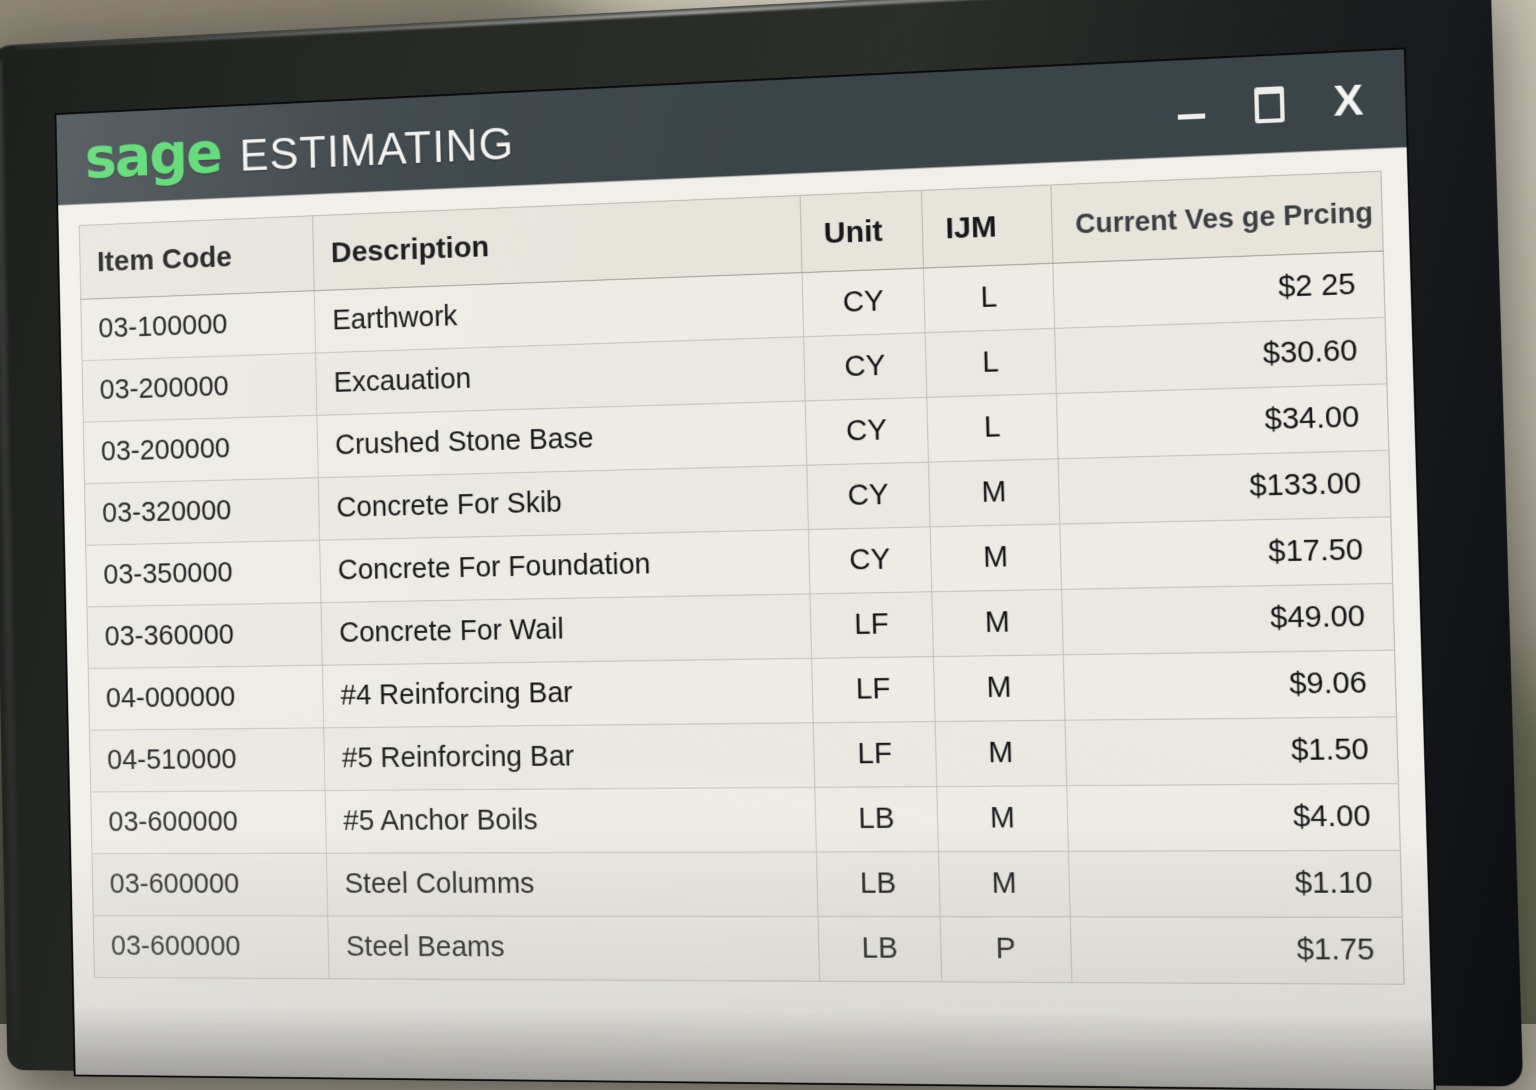  What do you see at coordinates (571, 820) in the screenshot?
I see `cell-description: #5 Anchor Boils` at bounding box center [571, 820].